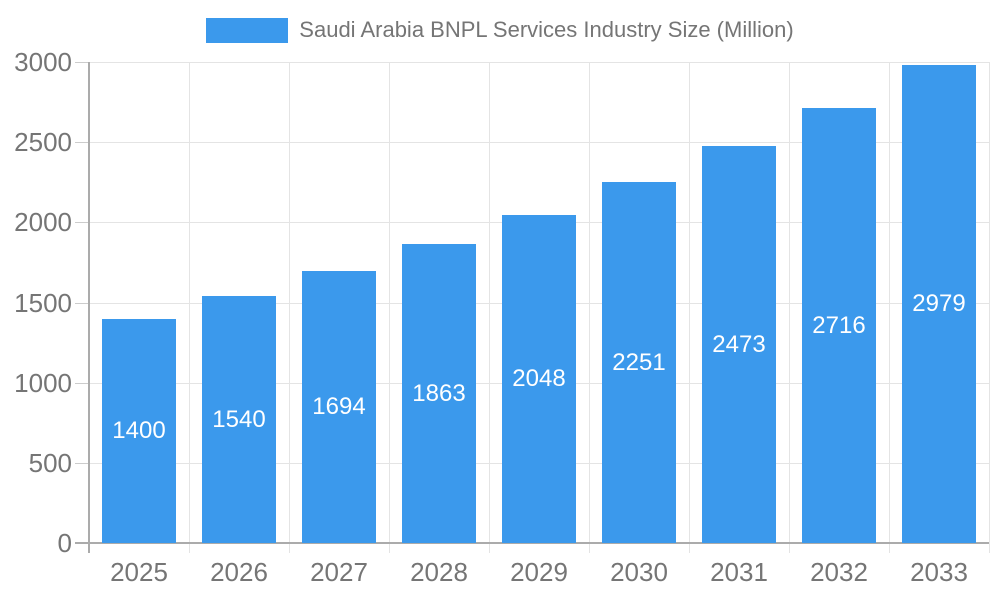 The image size is (1000, 600). What do you see at coordinates (43, 303) in the screenshot?
I see `y-axis-label: 1500` at bounding box center [43, 303].